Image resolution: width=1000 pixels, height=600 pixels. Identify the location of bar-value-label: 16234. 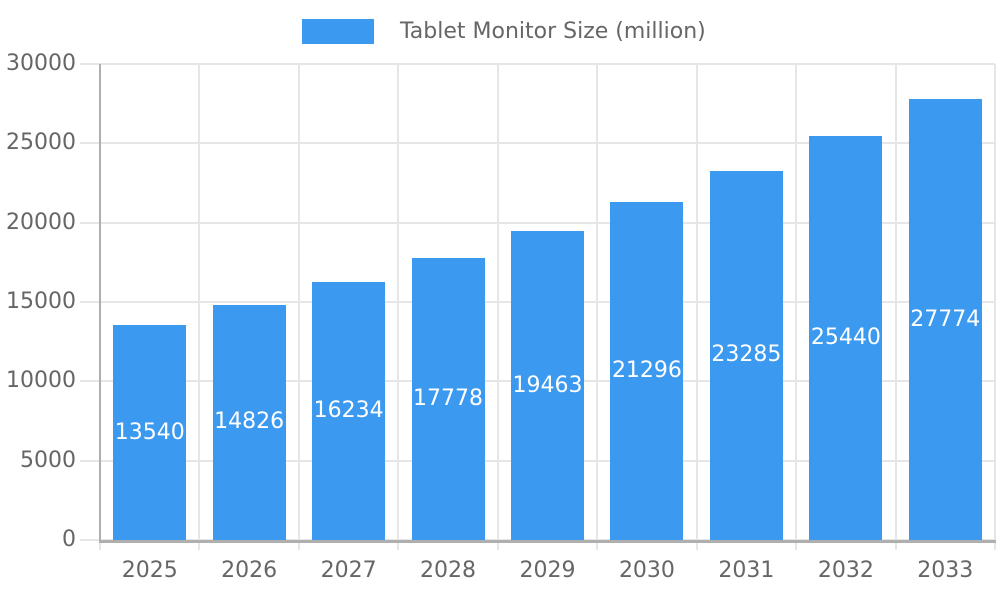
(348, 411).